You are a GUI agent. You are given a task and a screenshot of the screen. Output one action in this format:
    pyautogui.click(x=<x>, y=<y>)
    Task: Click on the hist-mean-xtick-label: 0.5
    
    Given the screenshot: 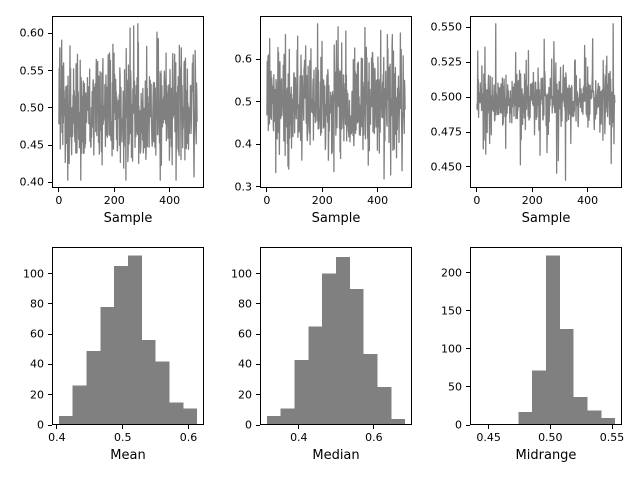 What is the action you would take?
    pyautogui.click(x=122, y=437)
    